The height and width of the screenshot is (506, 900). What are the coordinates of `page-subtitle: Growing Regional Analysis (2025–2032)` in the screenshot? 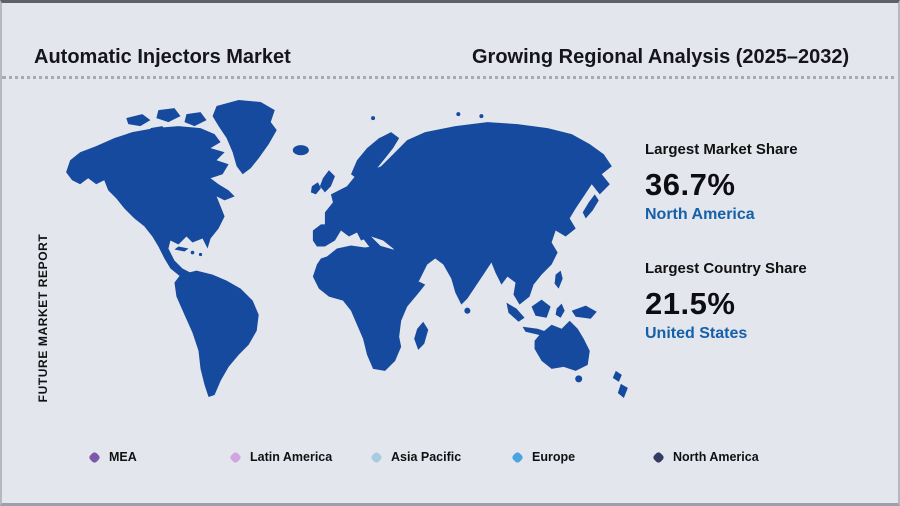 It's located at (661, 57).